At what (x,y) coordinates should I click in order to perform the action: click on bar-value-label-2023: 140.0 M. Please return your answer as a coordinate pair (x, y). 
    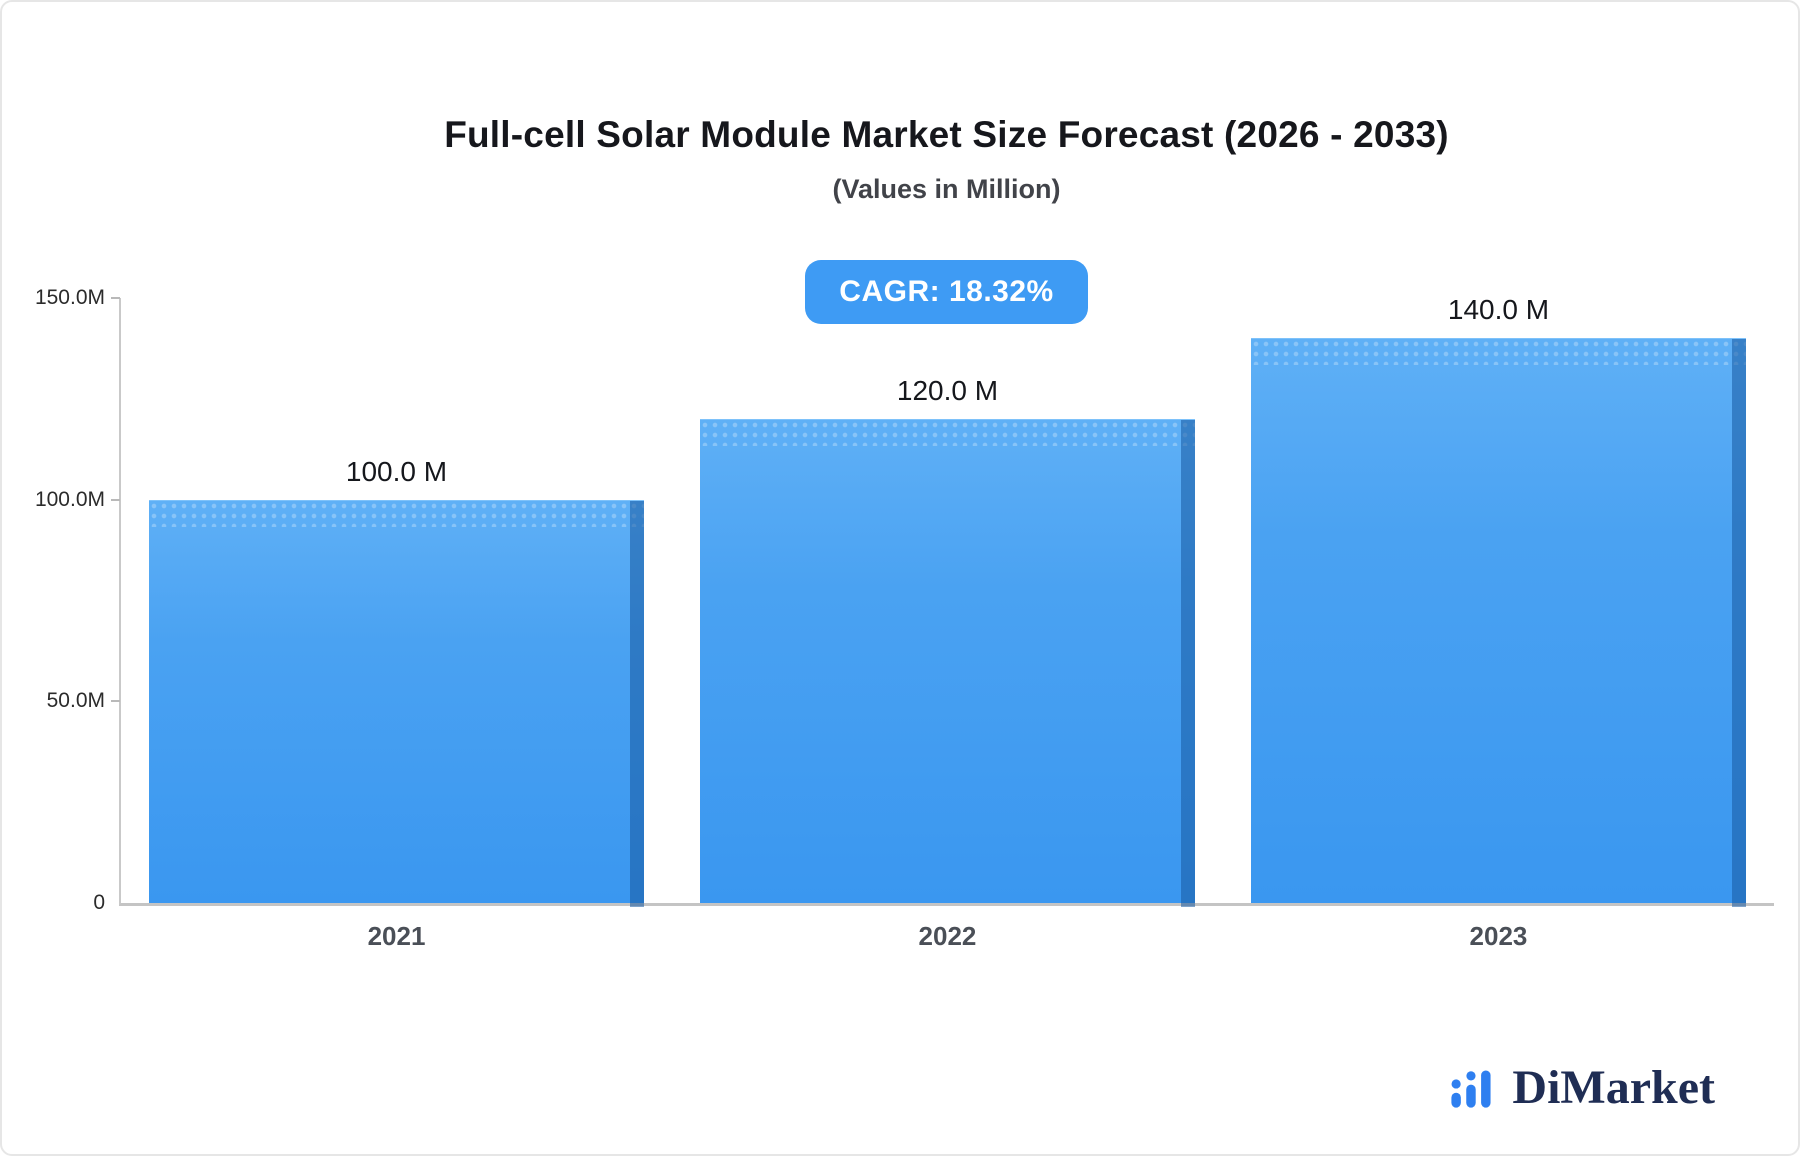
    Looking at the image, I should click on (1498, 310).